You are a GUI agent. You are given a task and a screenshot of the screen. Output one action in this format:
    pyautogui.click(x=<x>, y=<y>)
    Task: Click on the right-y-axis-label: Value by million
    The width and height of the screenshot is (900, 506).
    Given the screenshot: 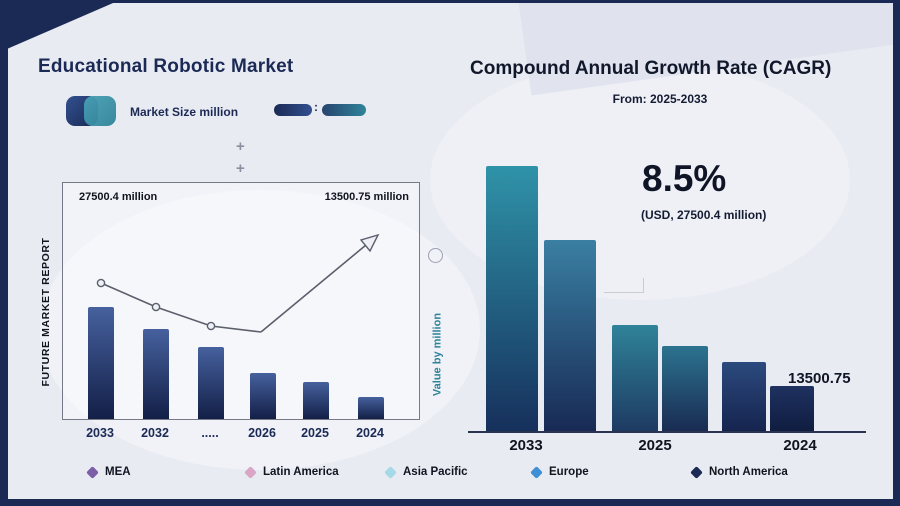 What is the action you would take?
    pyautogui.click(x=437, y=354)
    